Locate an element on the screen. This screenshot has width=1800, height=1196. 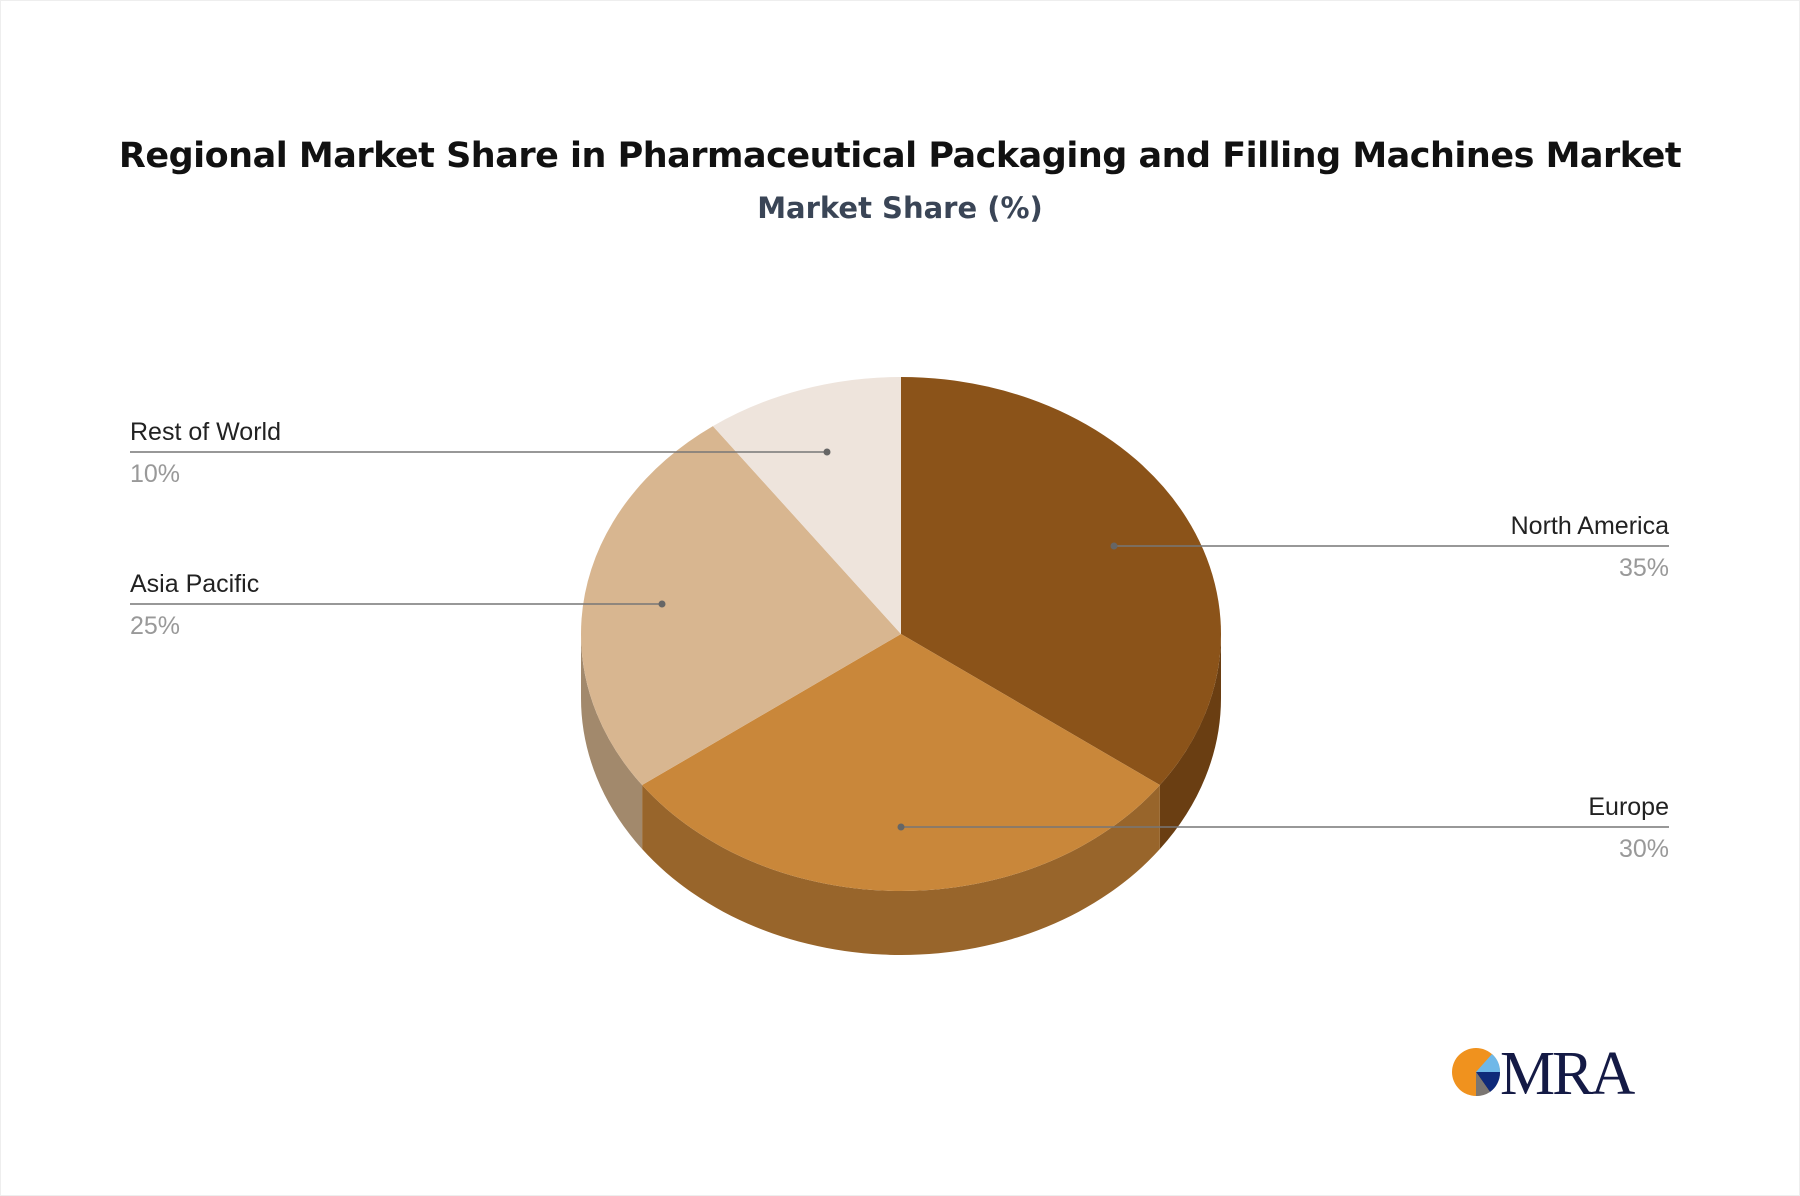
slice-value: 10% is located at coordinates (155, 474).